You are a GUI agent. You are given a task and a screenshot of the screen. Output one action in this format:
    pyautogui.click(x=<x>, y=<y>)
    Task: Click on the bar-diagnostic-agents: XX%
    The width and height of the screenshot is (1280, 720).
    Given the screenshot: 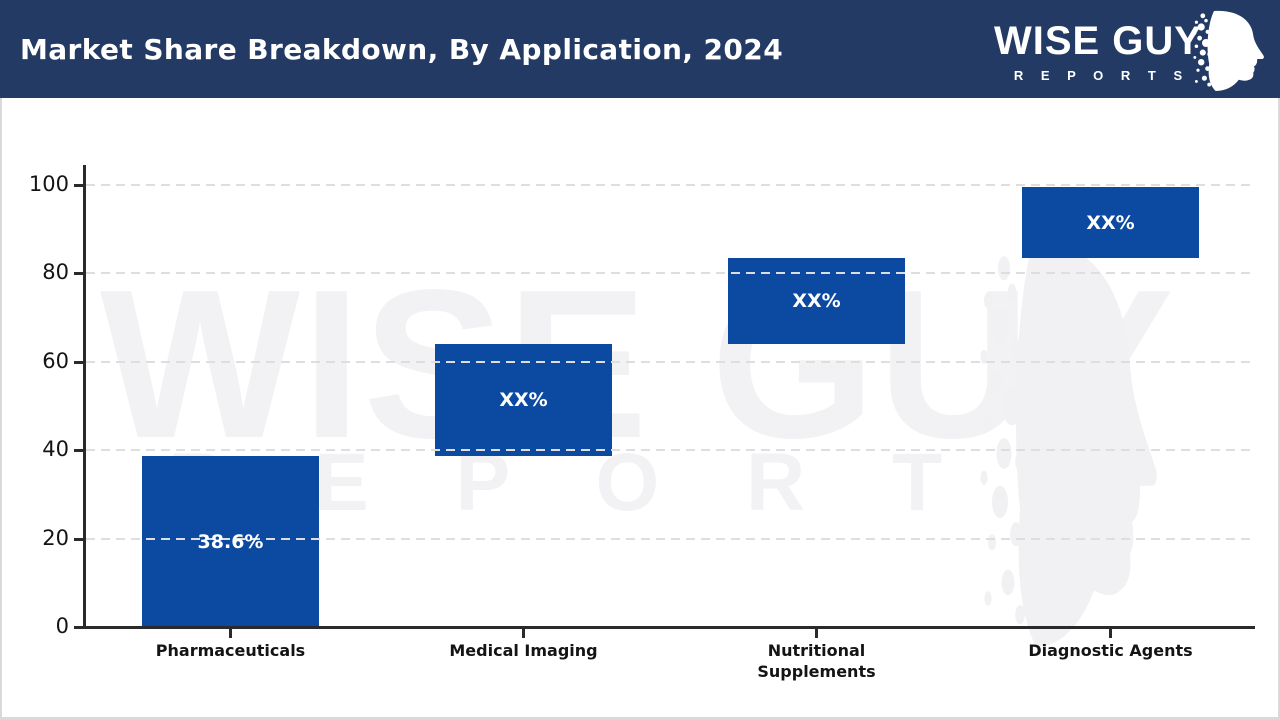 What is the action you would take?
    pyautogui.click(x=1110, y=222)
    